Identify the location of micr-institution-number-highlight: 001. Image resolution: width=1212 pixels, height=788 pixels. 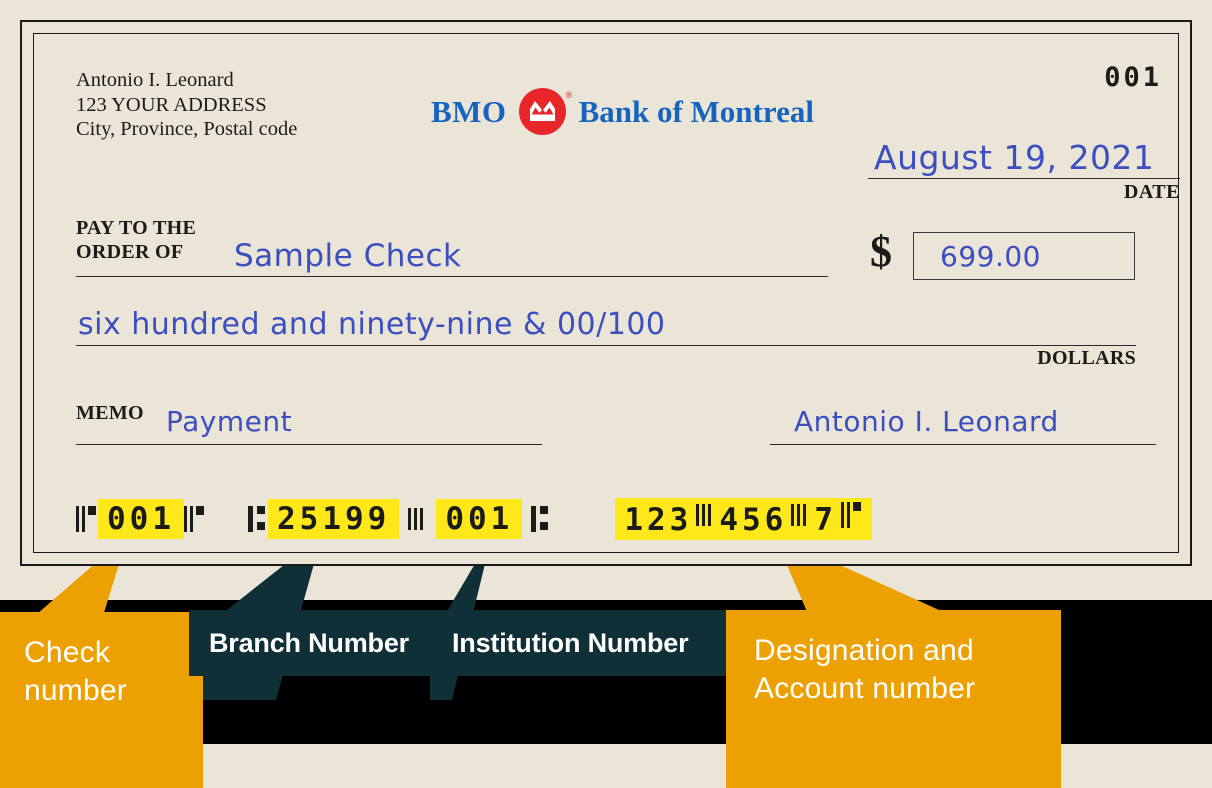
(479, 519).